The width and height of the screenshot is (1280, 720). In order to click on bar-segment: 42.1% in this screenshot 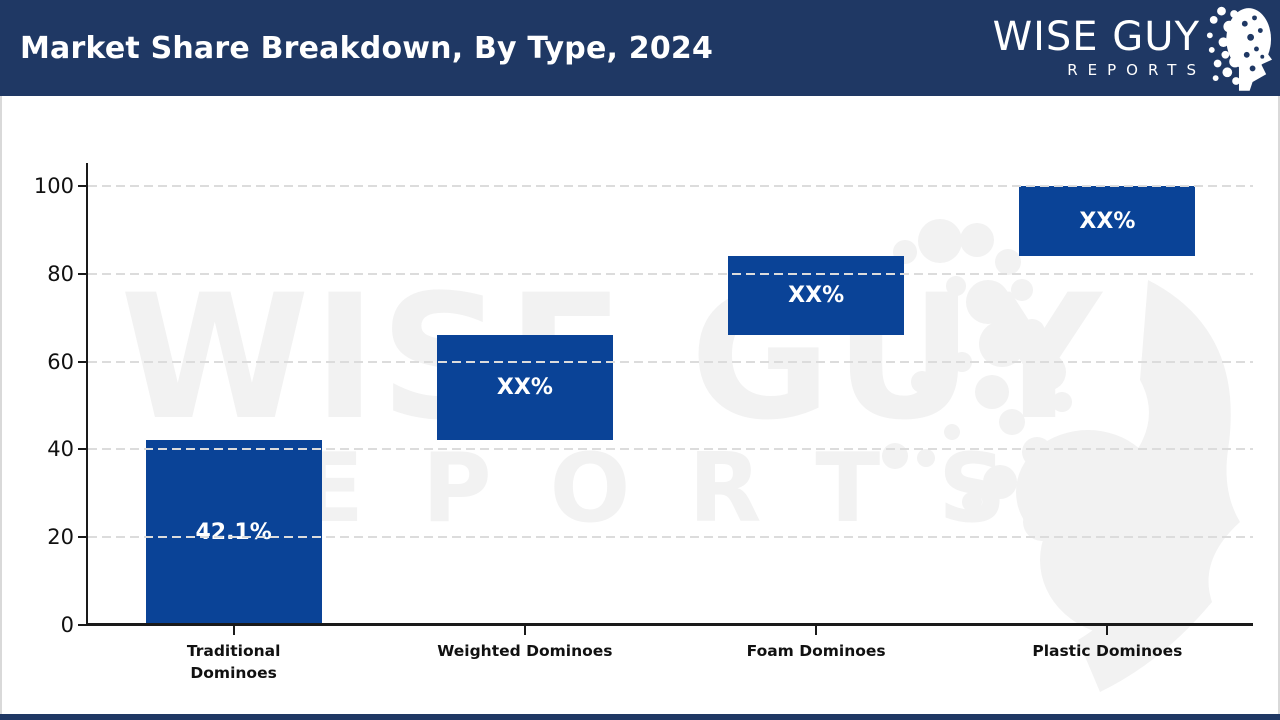, I will do `click(233, 532)`.